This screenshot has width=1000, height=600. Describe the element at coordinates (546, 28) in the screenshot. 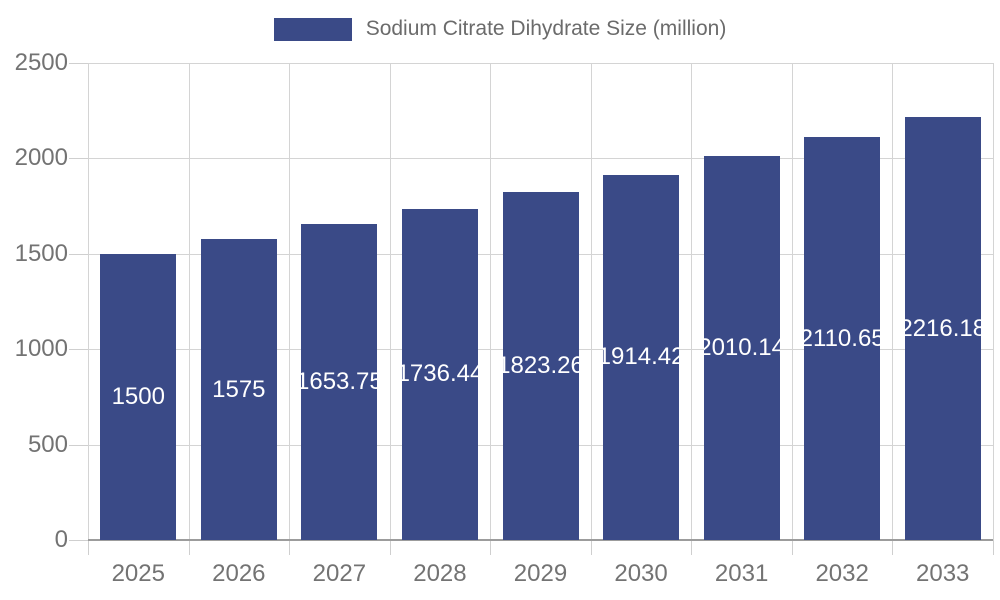

I see `legend-label: Sodium Citrate Dihydrate Size (million)` at that location.